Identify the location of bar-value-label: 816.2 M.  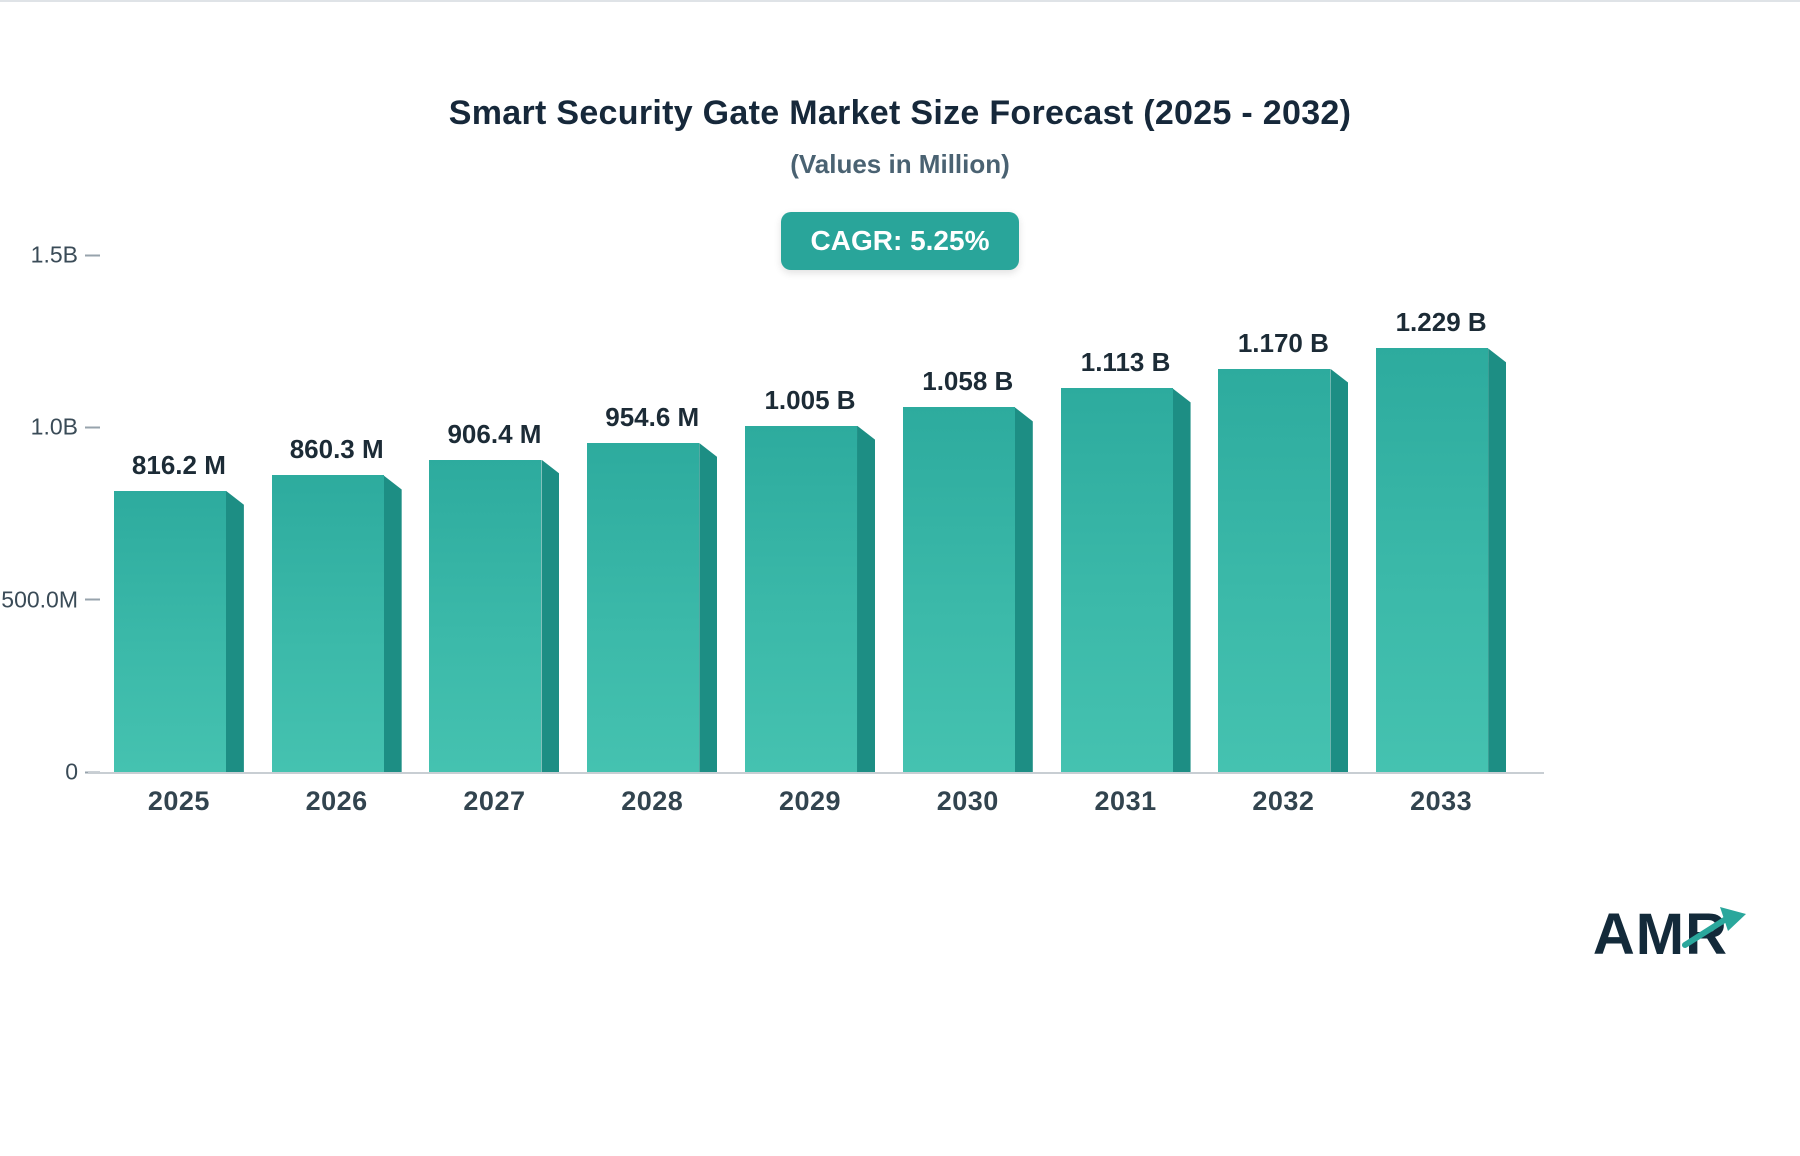
(178, 464).